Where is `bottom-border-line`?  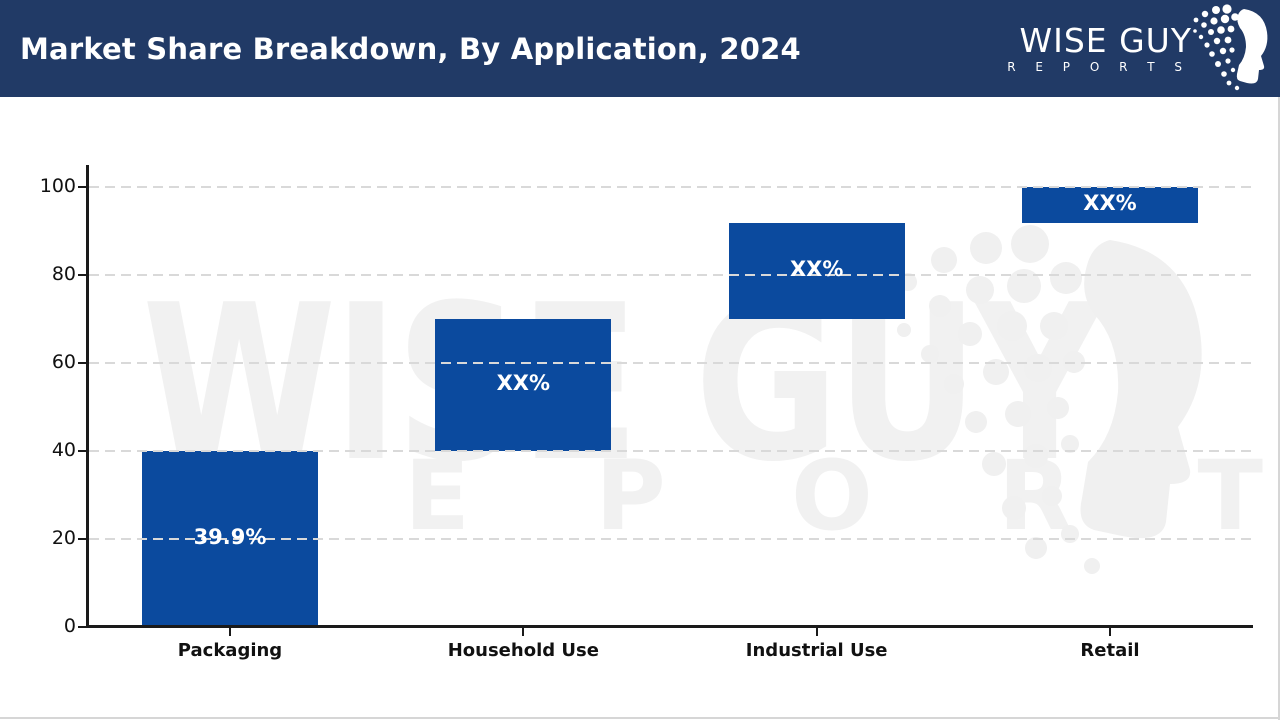
bottom-border-line is located at coordinates (640, 718).